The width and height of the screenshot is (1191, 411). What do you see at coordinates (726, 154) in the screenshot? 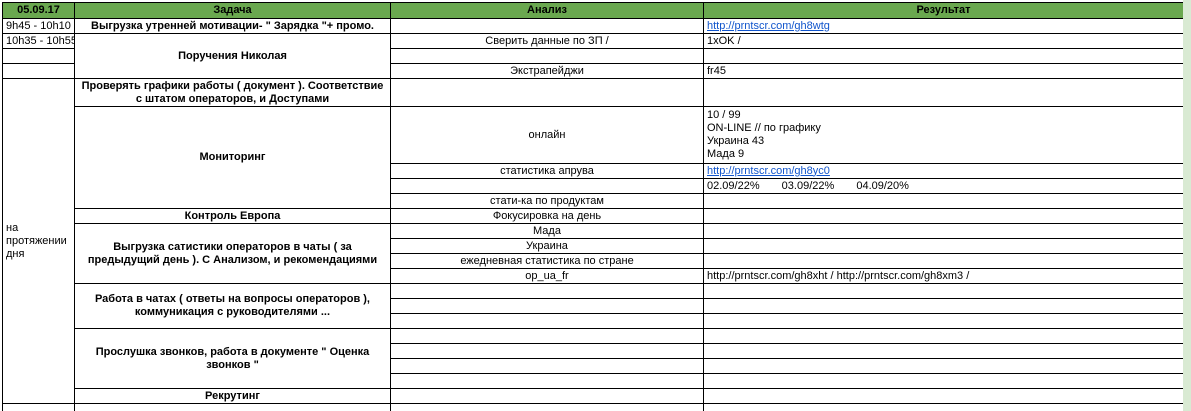
I see `online-stat-line: Мада 9` at bounding box center [726, 154].